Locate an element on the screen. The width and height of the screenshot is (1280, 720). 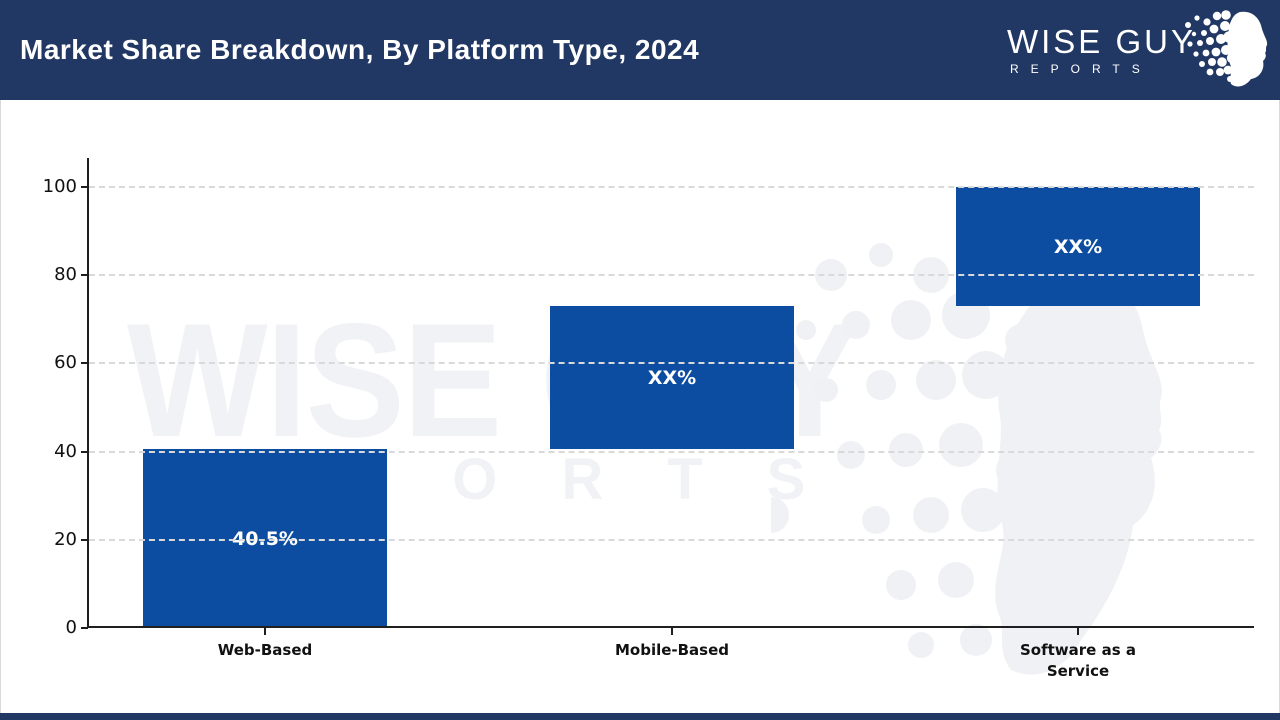
x-axis-line is located at coordinates (670, 627).